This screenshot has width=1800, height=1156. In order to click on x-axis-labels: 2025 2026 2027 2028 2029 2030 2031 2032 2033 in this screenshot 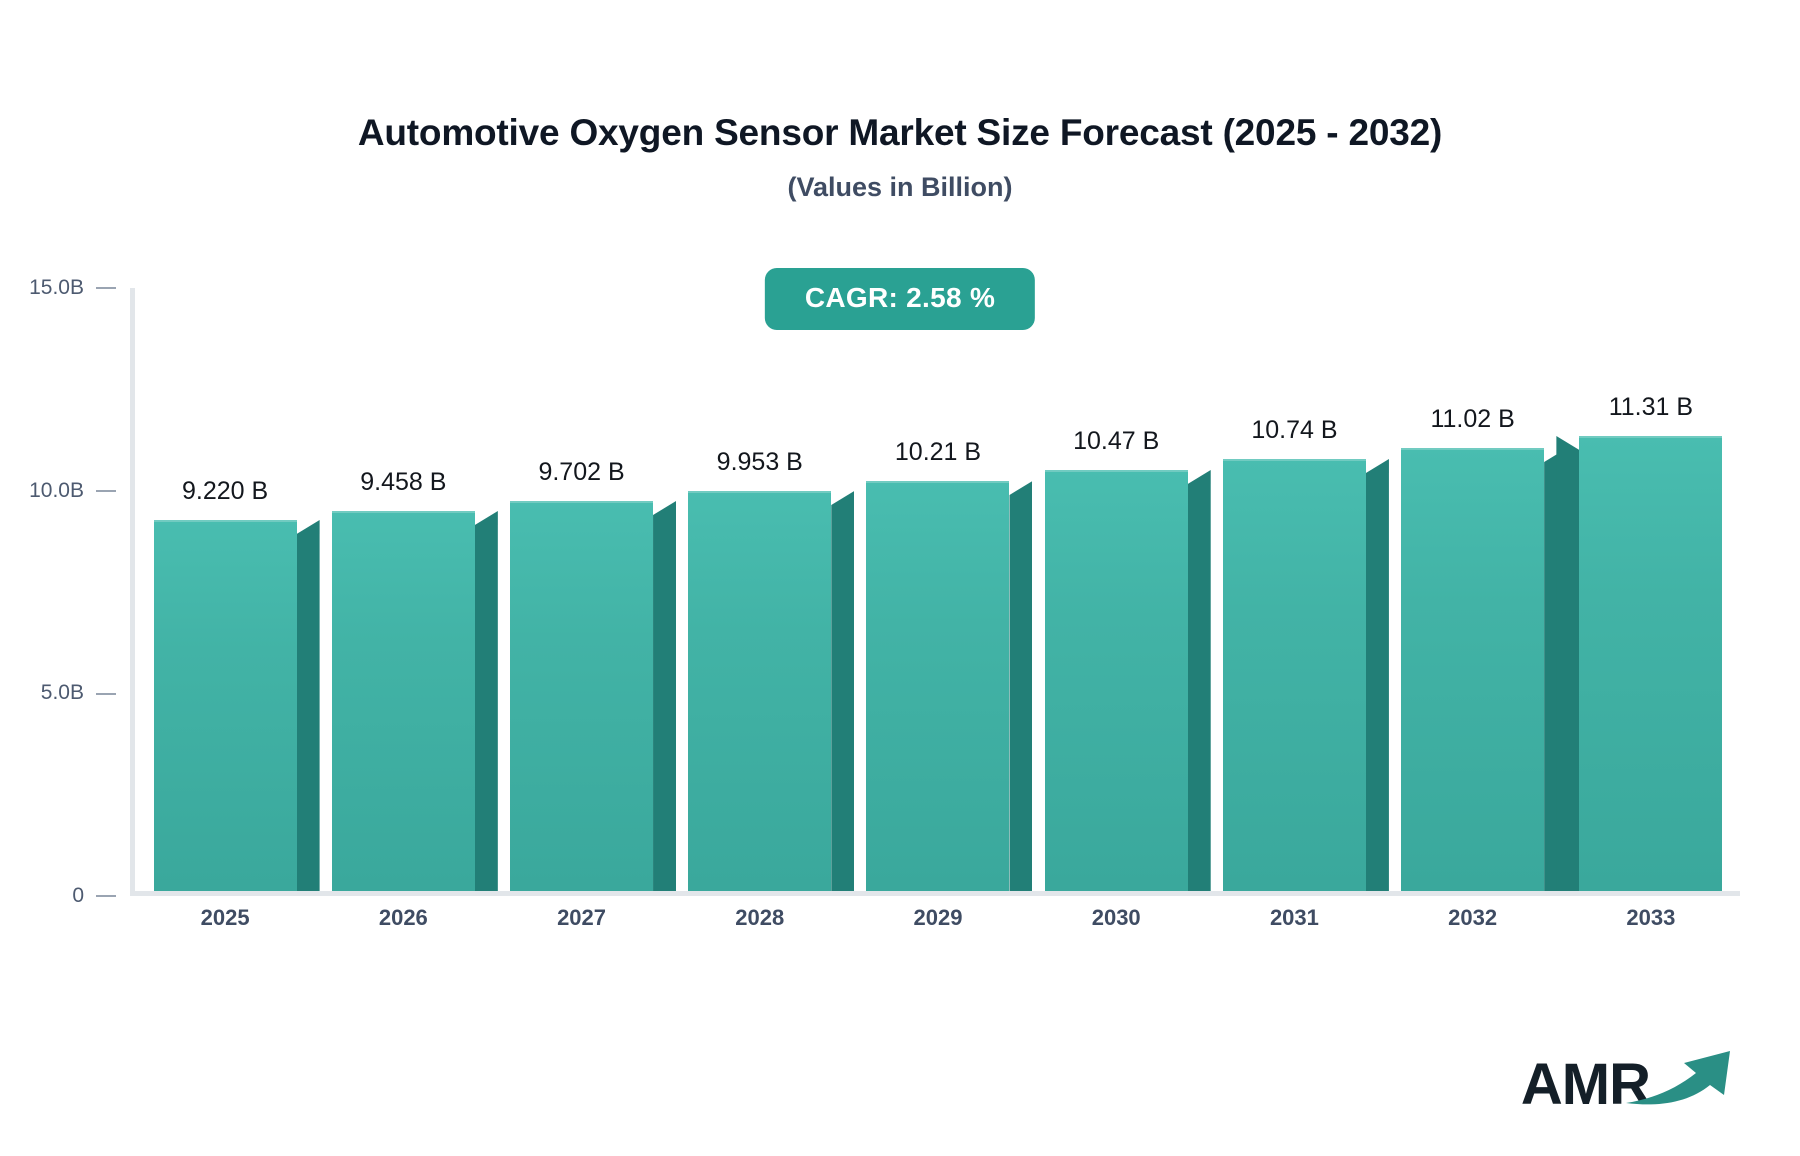, I will do `click(938, 918)`.